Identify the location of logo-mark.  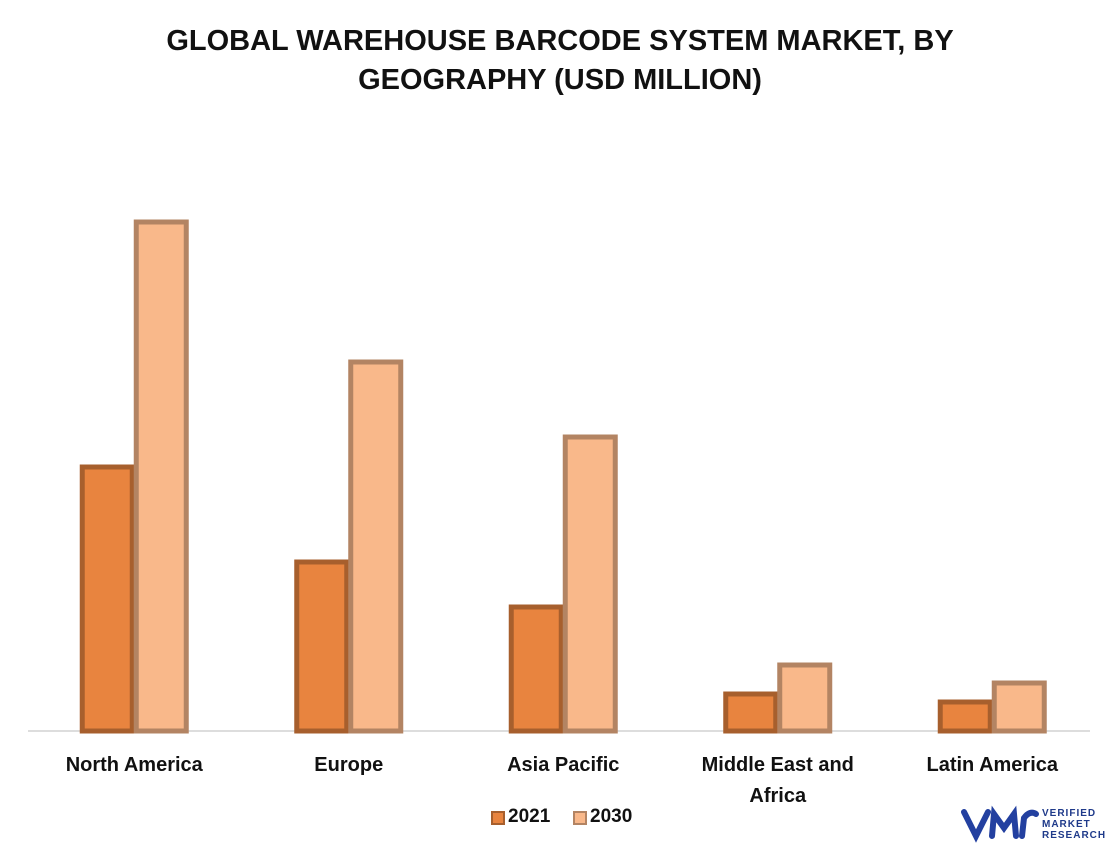
(1000, 824).